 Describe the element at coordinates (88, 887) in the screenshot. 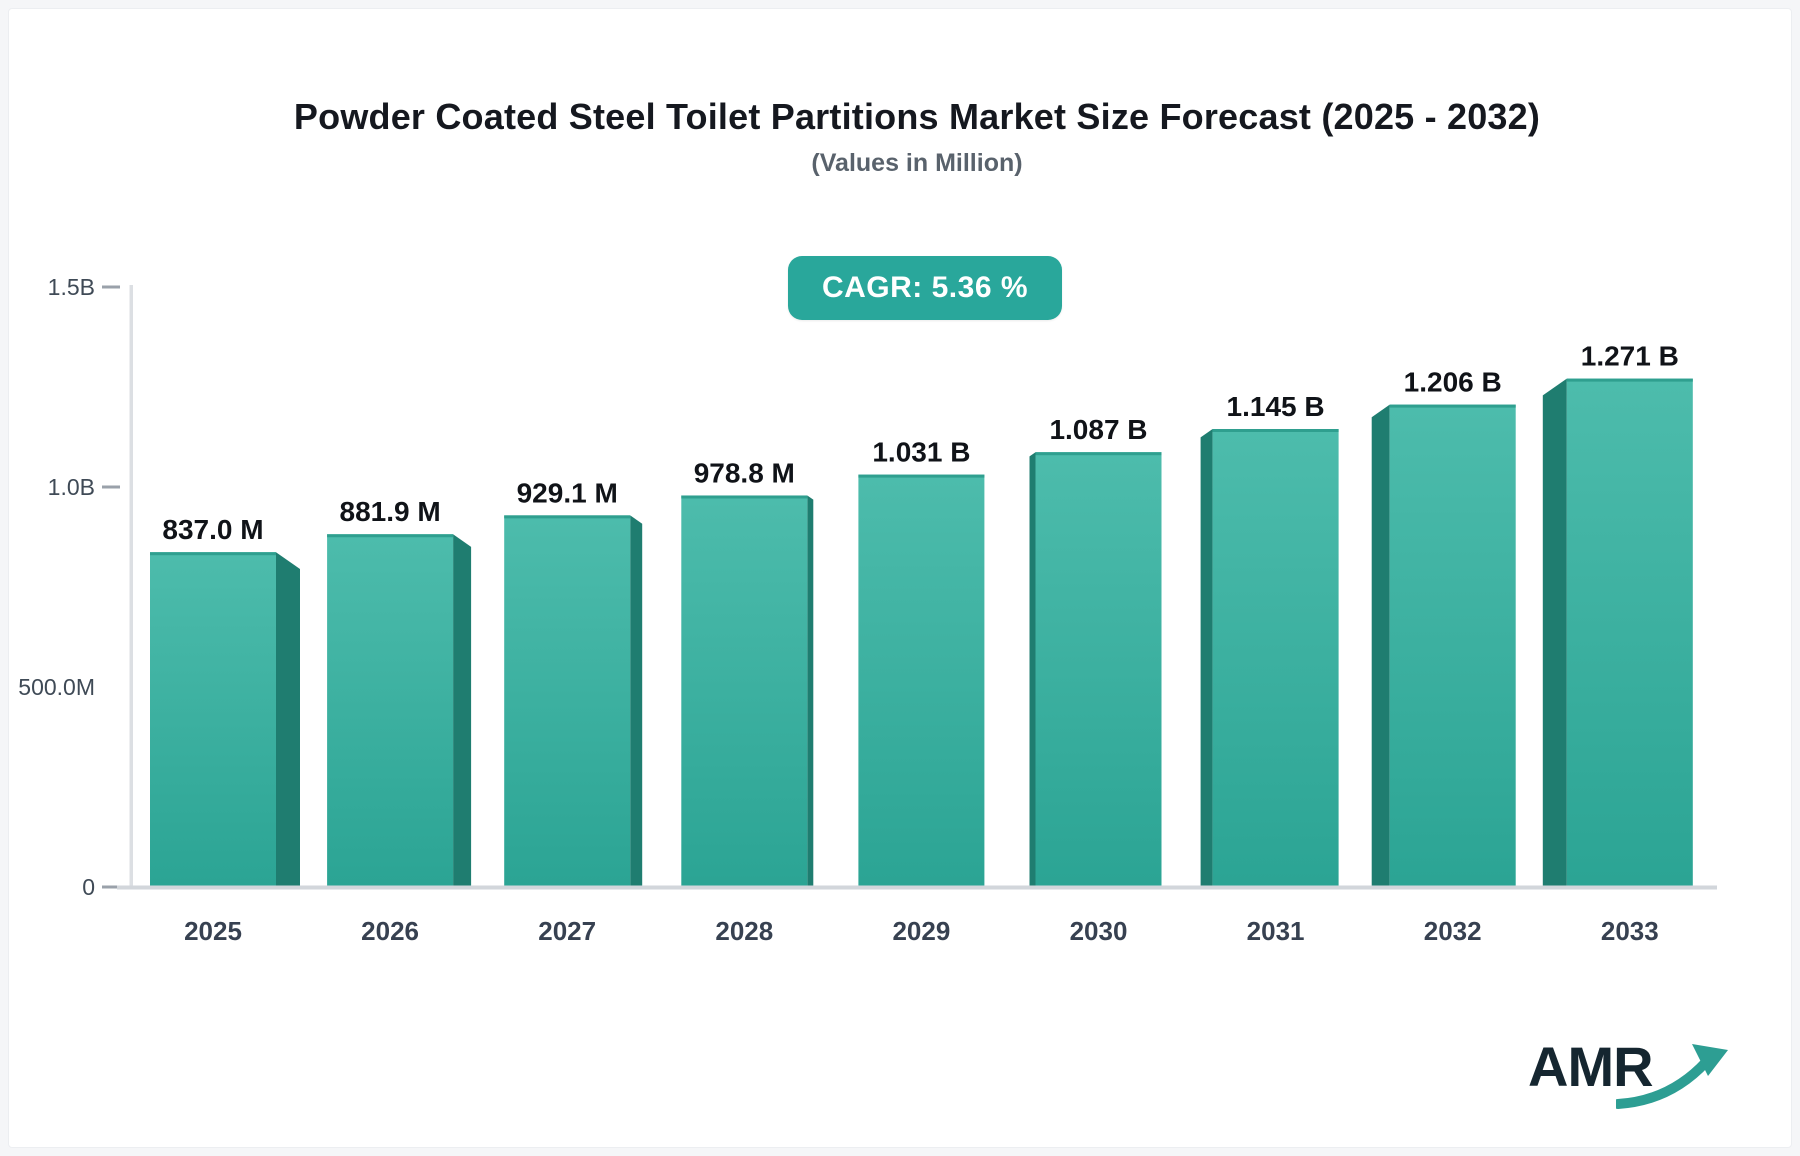

I see `y-axis-label: 0` at that location.